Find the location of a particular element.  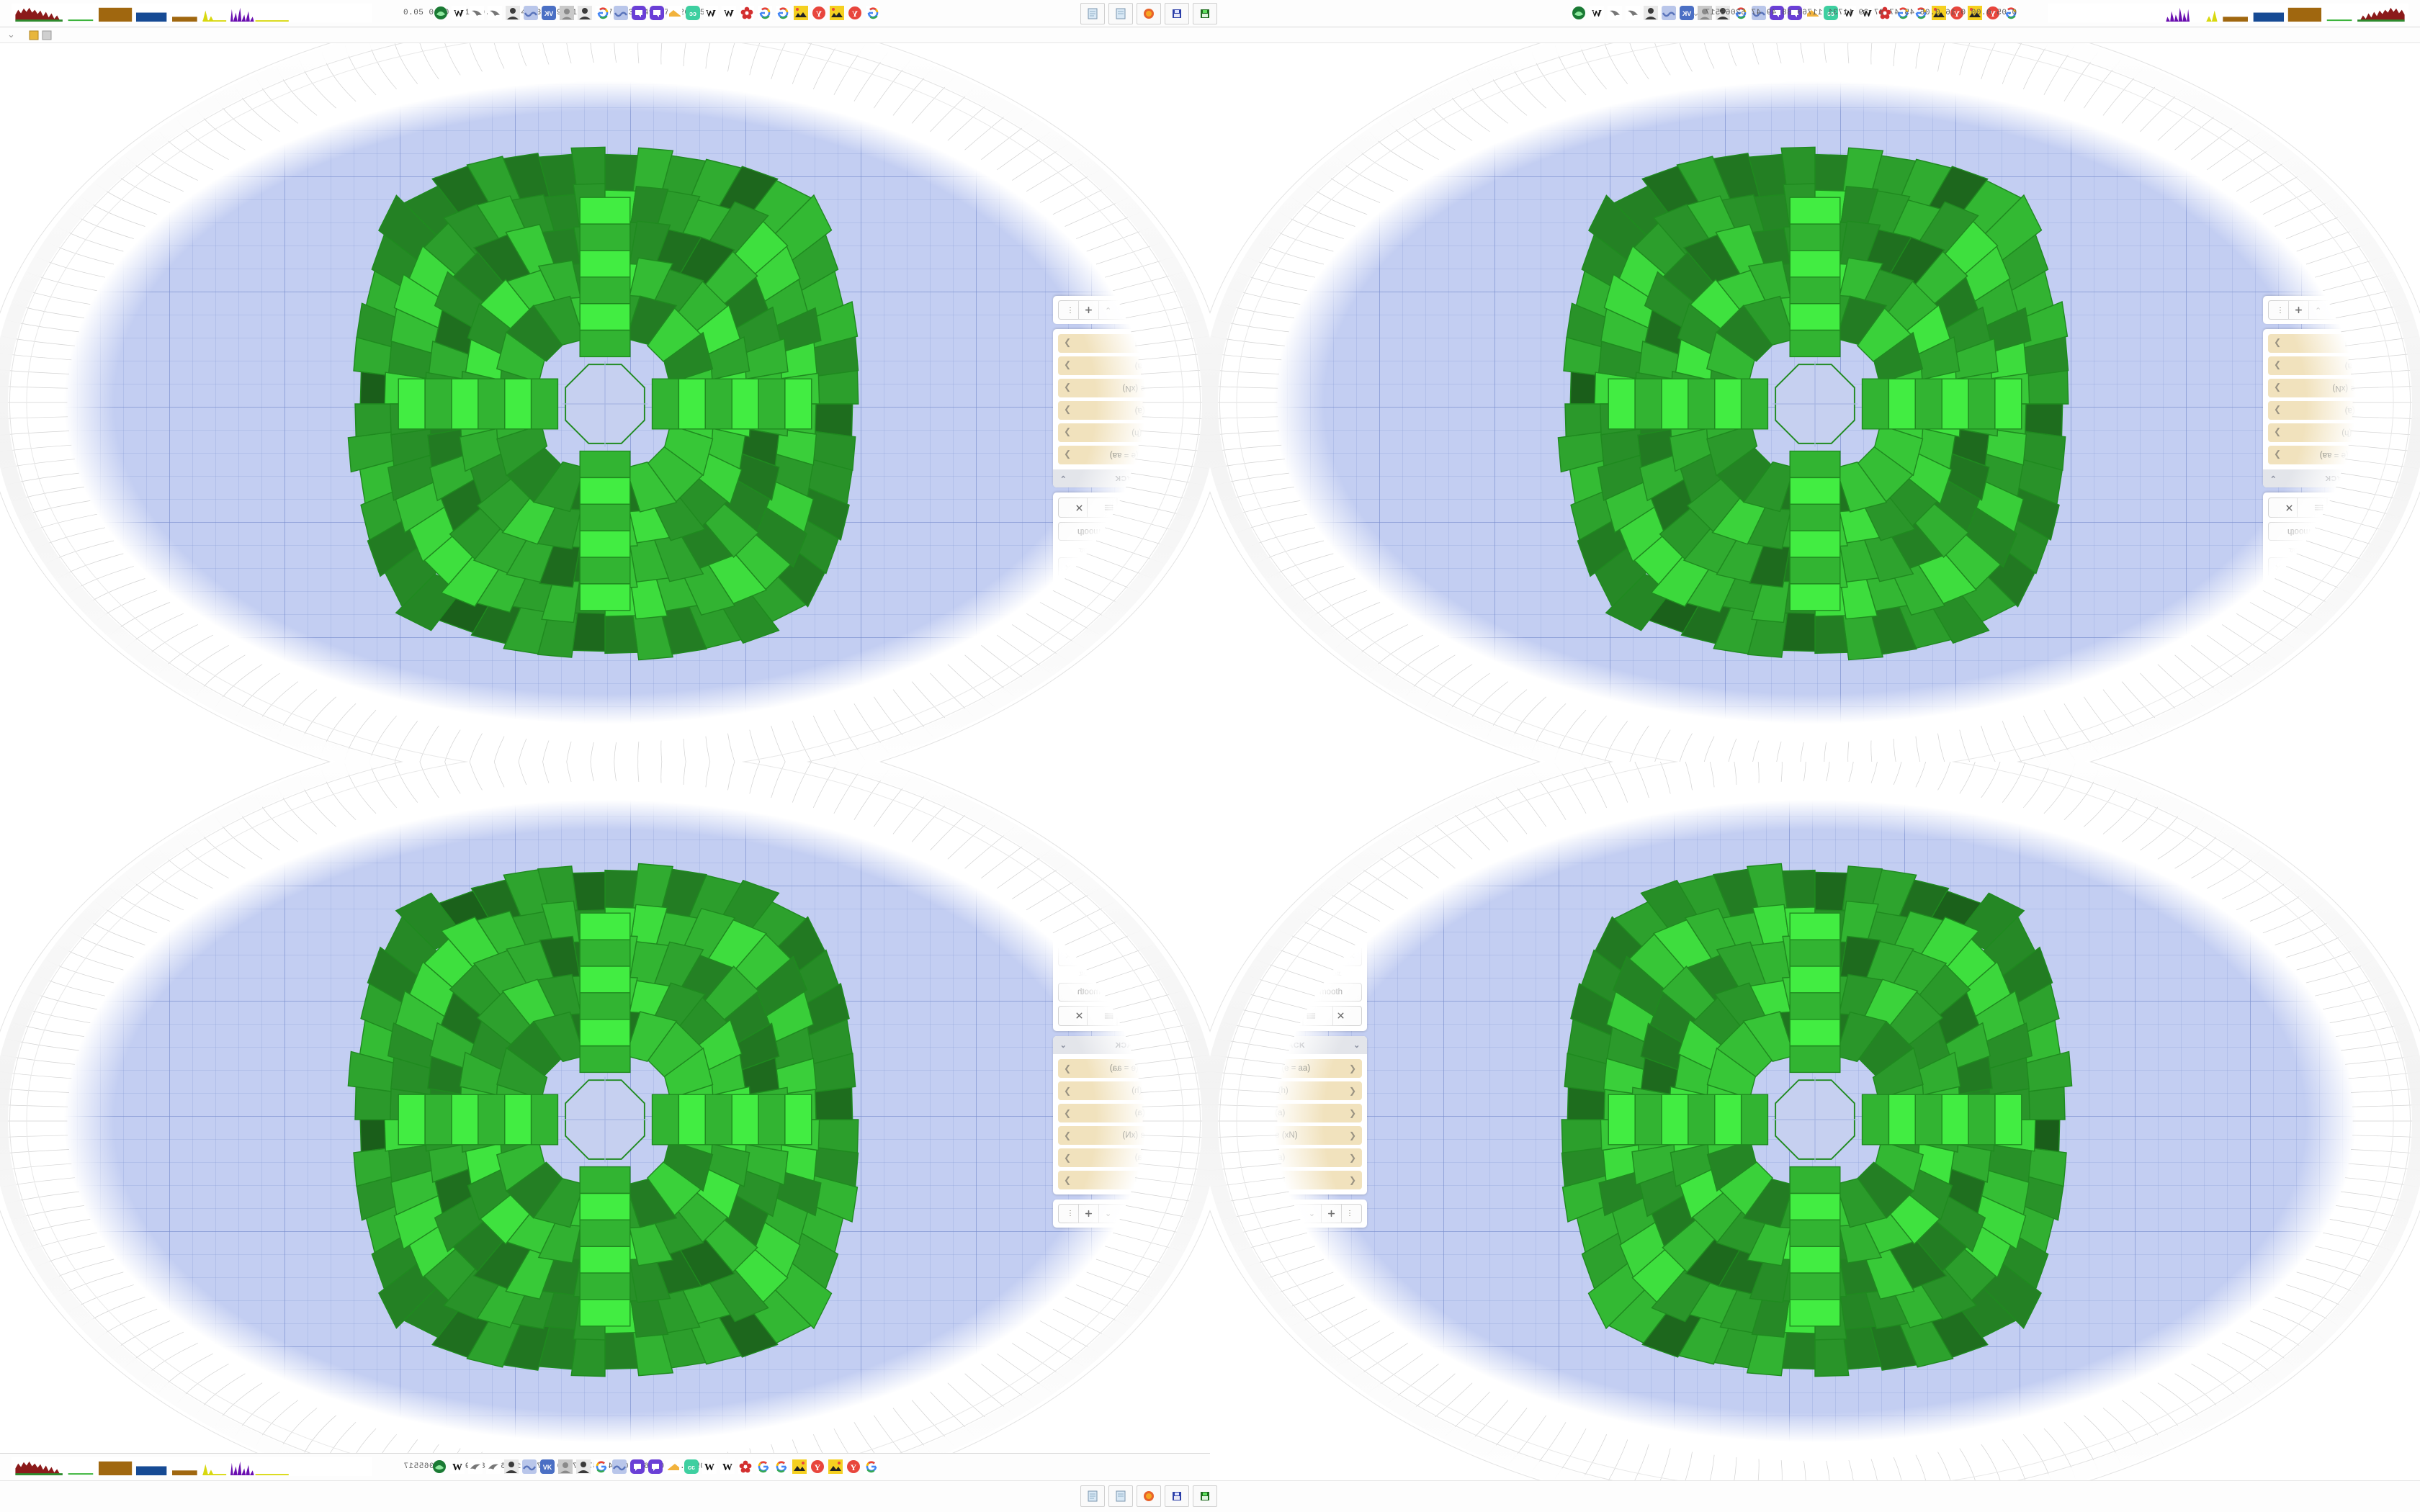

dims-toggle: Dims is located at coordinates (1312, 1455).